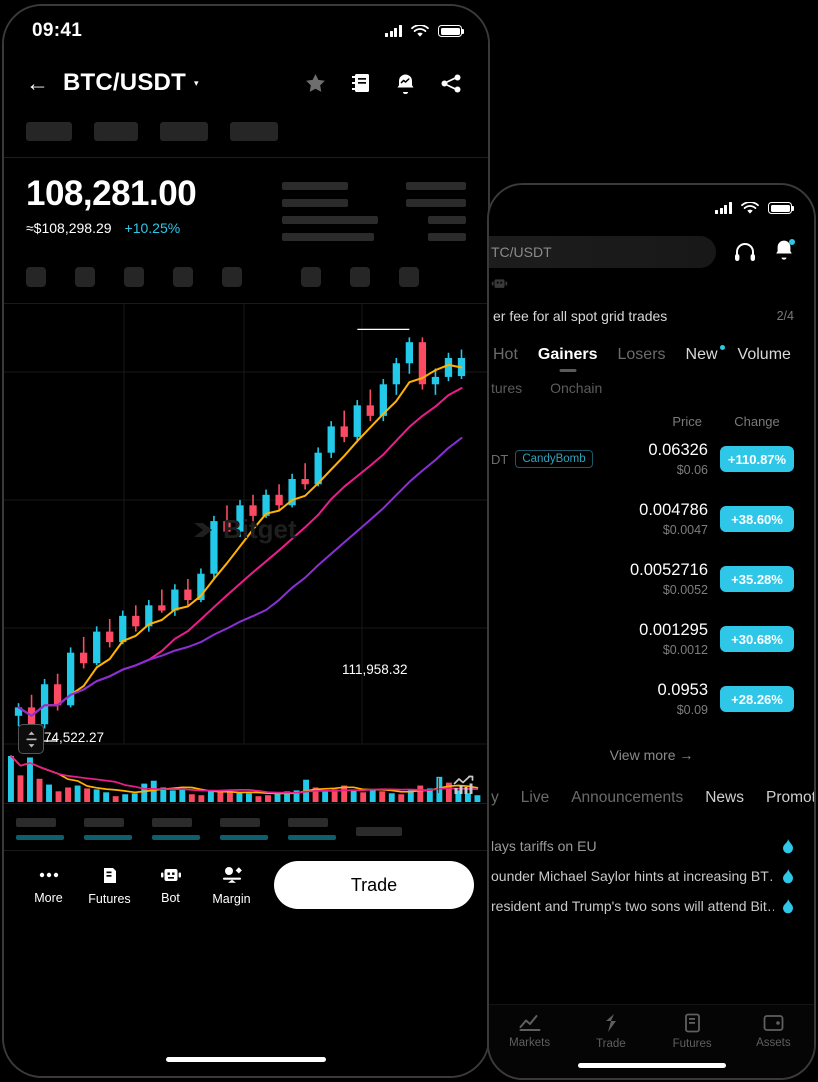 This screenshot has width=818, height=1082. What do you see at coordinates (74, 737) in the screenshot?
I see `chart-low-label: 74,522.27` at bounding box center [74, 737].